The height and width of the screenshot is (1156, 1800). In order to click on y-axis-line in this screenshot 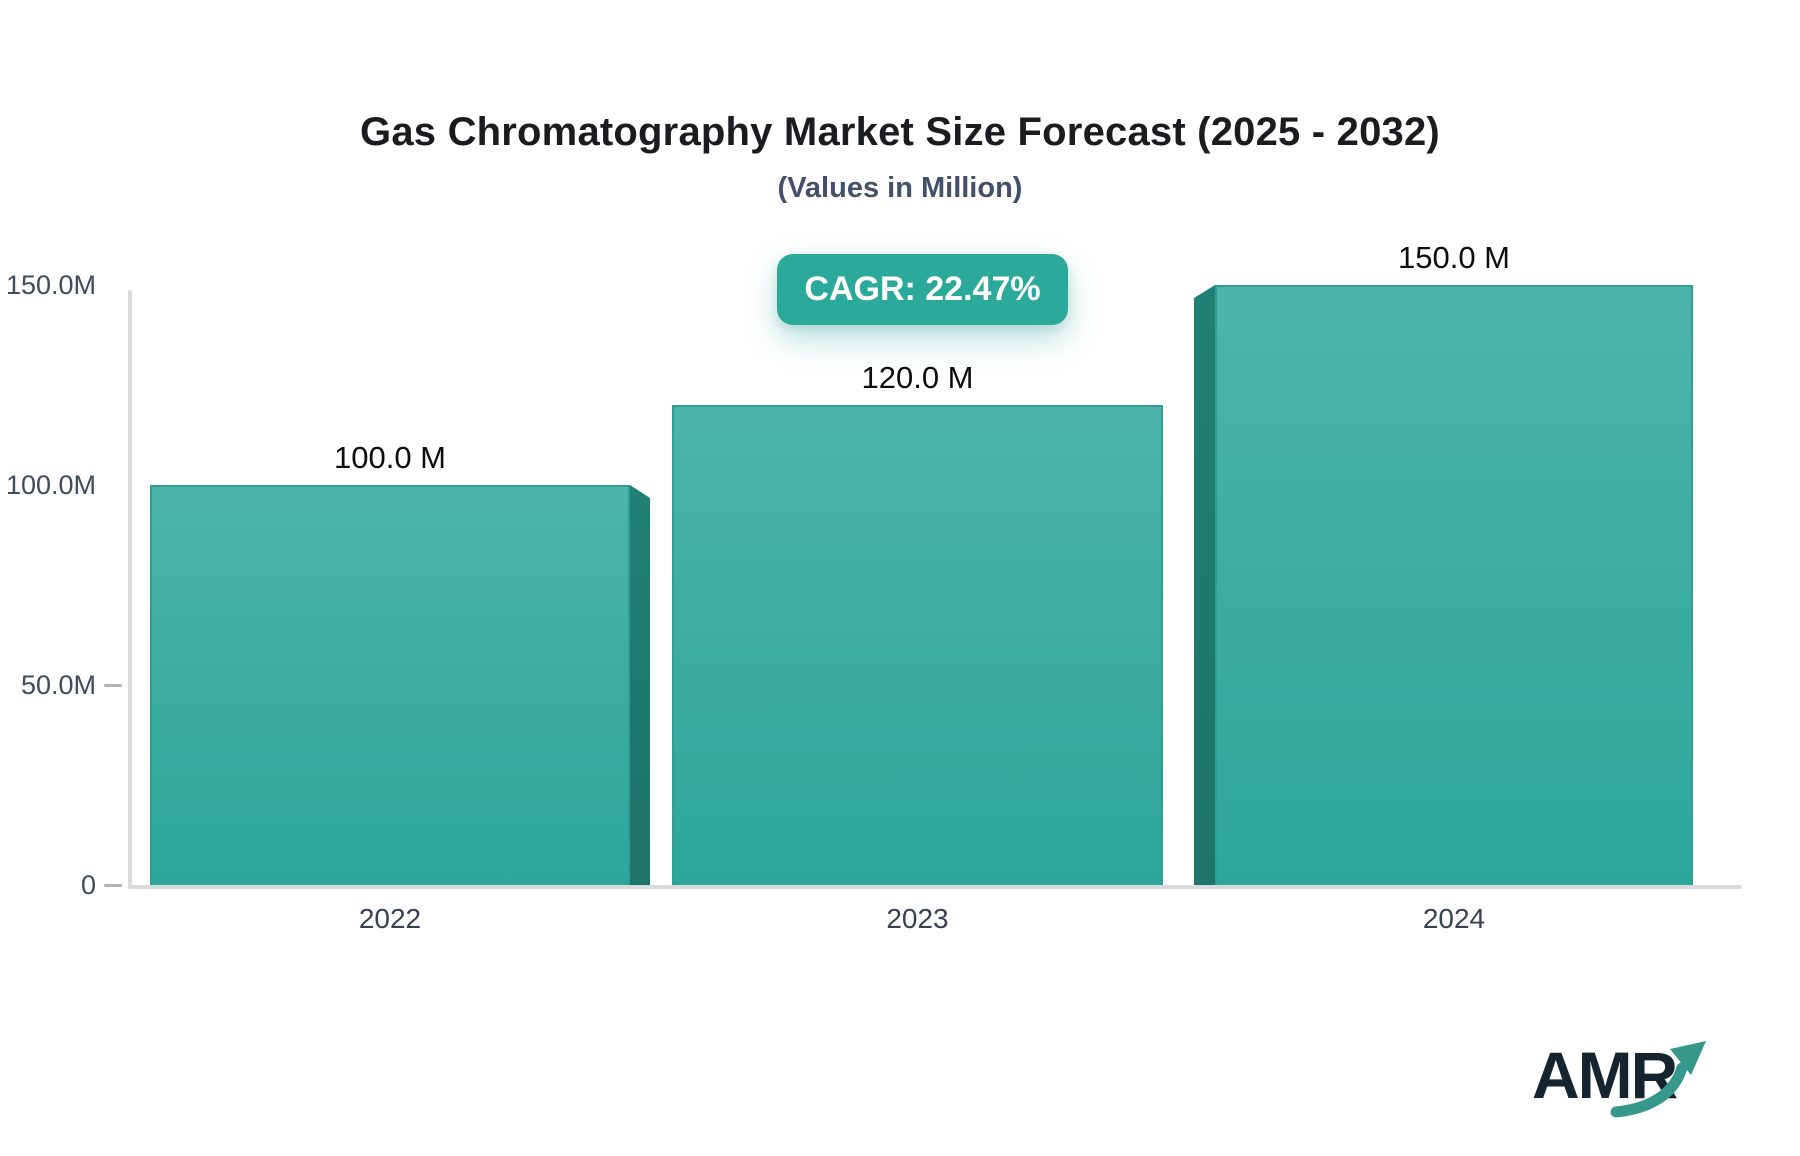, I will do `click(130, 589)`.